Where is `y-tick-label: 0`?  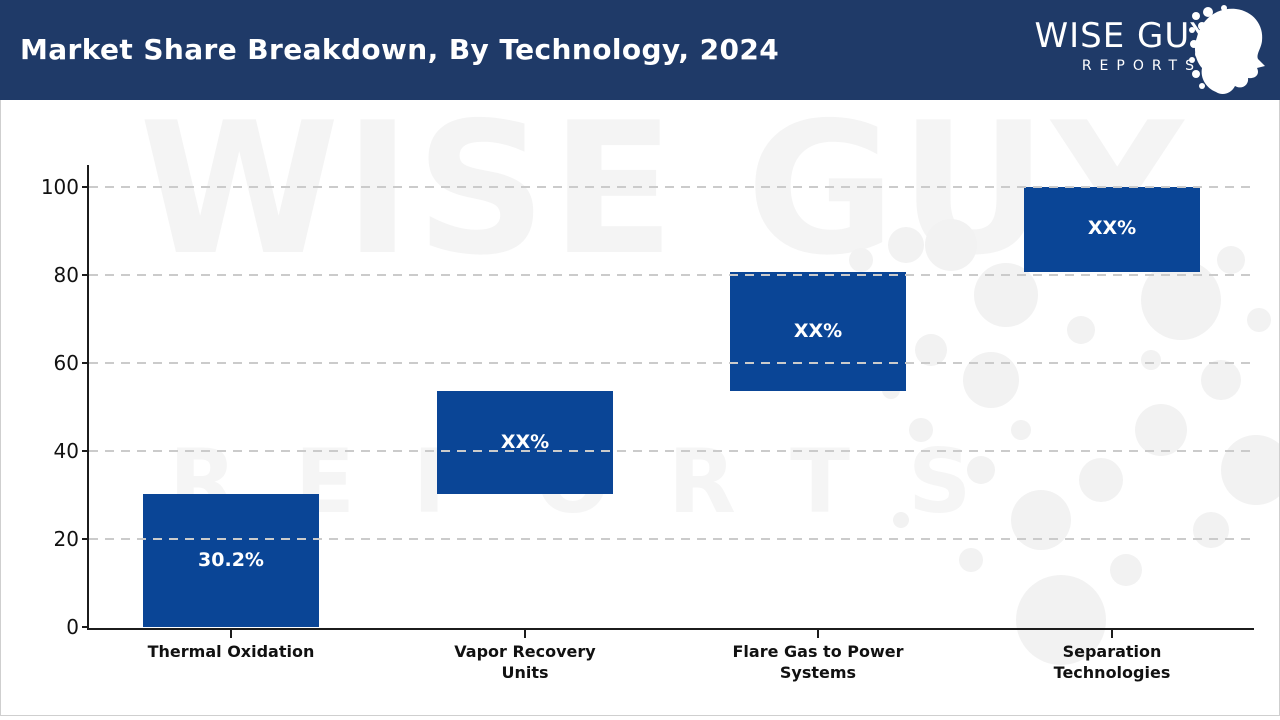
y-tick-label: 0 is located at coordinates (72, 627).